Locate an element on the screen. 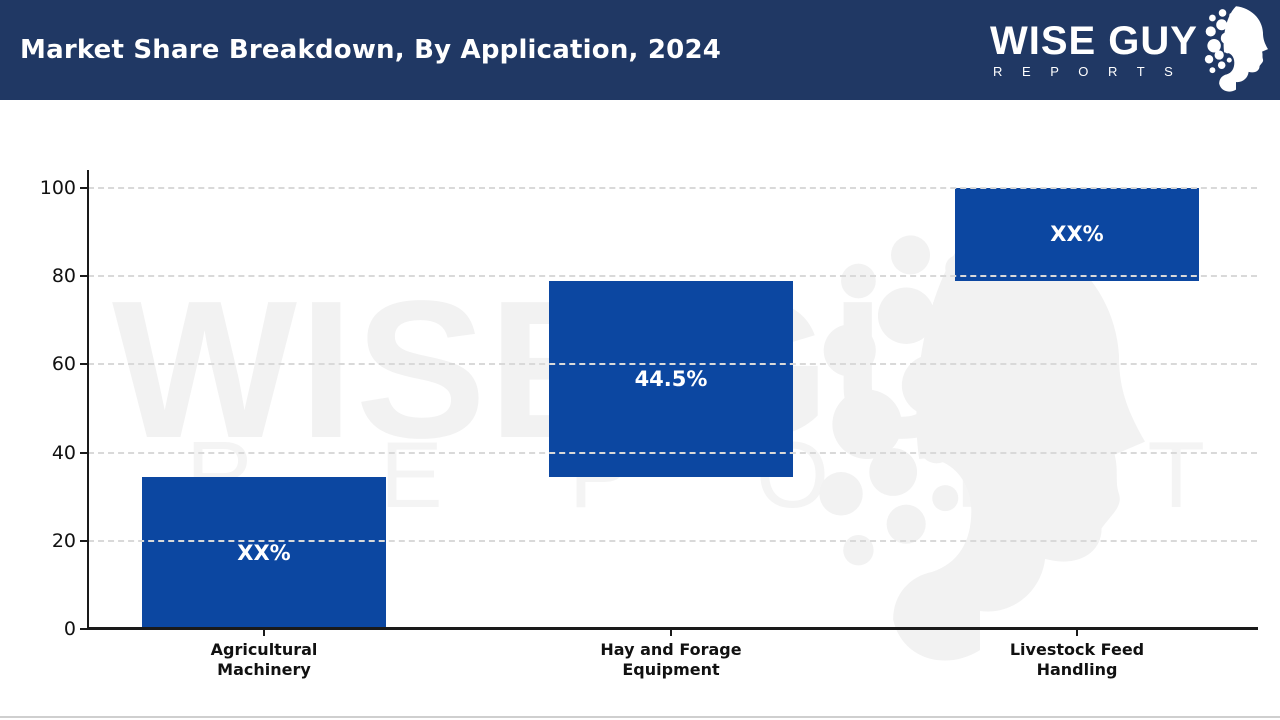 The height and width of the screenshot is (720, 1280). category-label: Agricultural Machinery is located at coordinates (264, 660).